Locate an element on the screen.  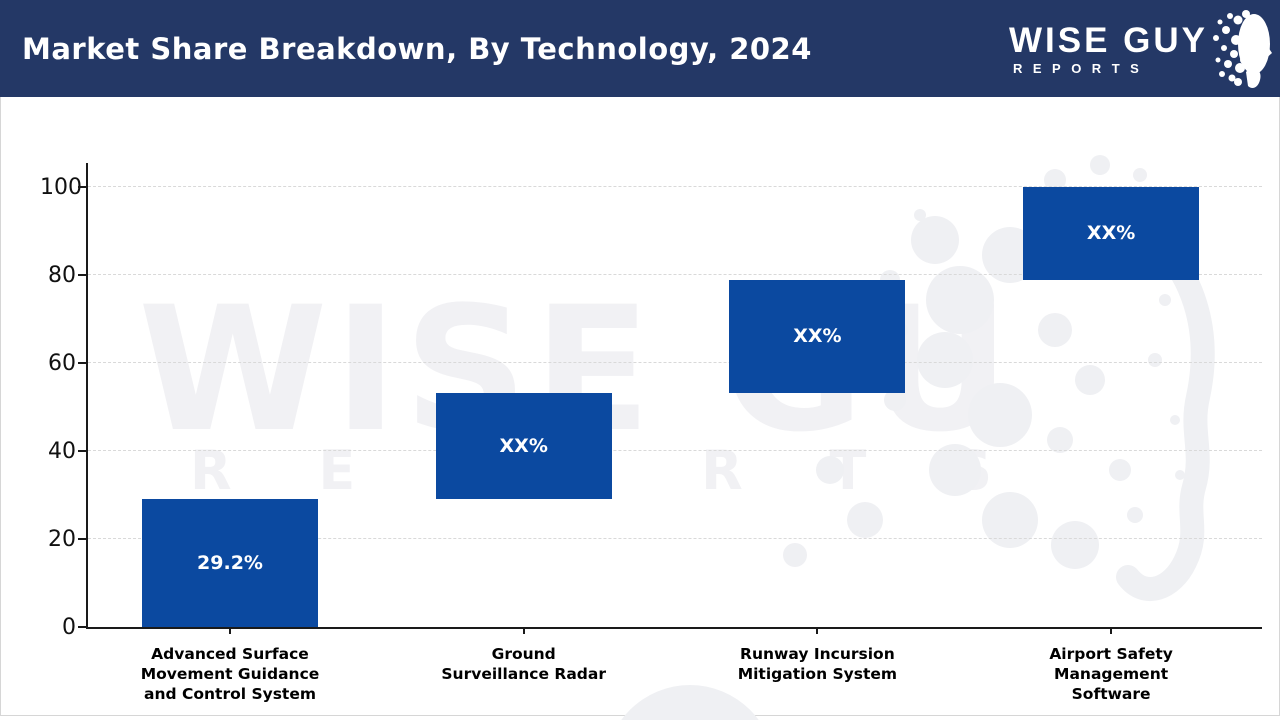
category-label-line: Advanced Surface is located at coordinates (230, 654).